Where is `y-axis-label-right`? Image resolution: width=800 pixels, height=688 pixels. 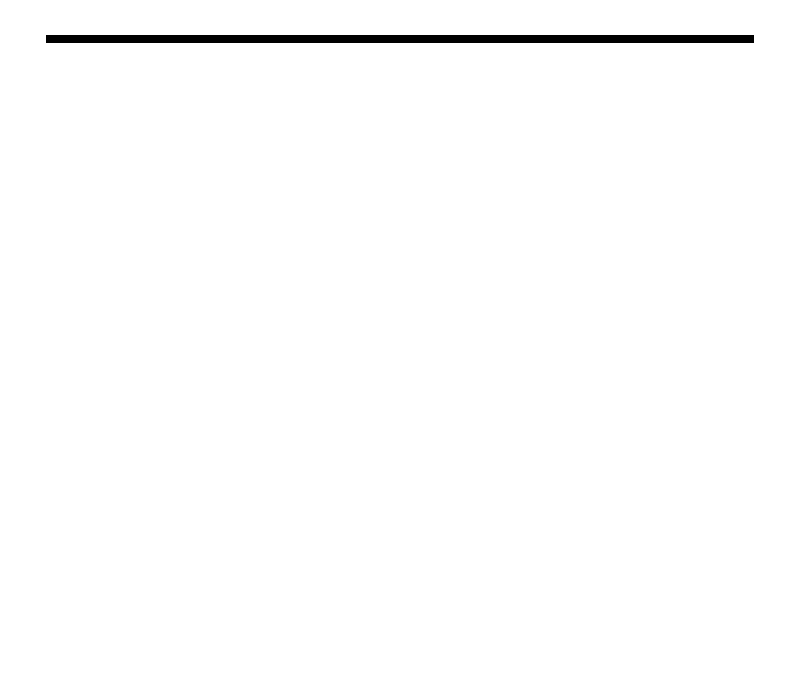 y-axis-label-right is located at coordinates (791, 40).